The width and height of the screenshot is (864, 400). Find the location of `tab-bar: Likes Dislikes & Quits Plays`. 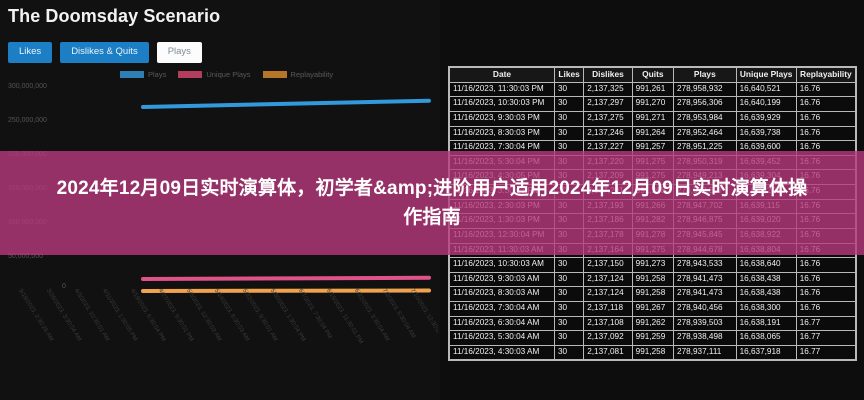

tab-bar: Likes Dislikes & Quits Plays is located at coordinates (105, 52).